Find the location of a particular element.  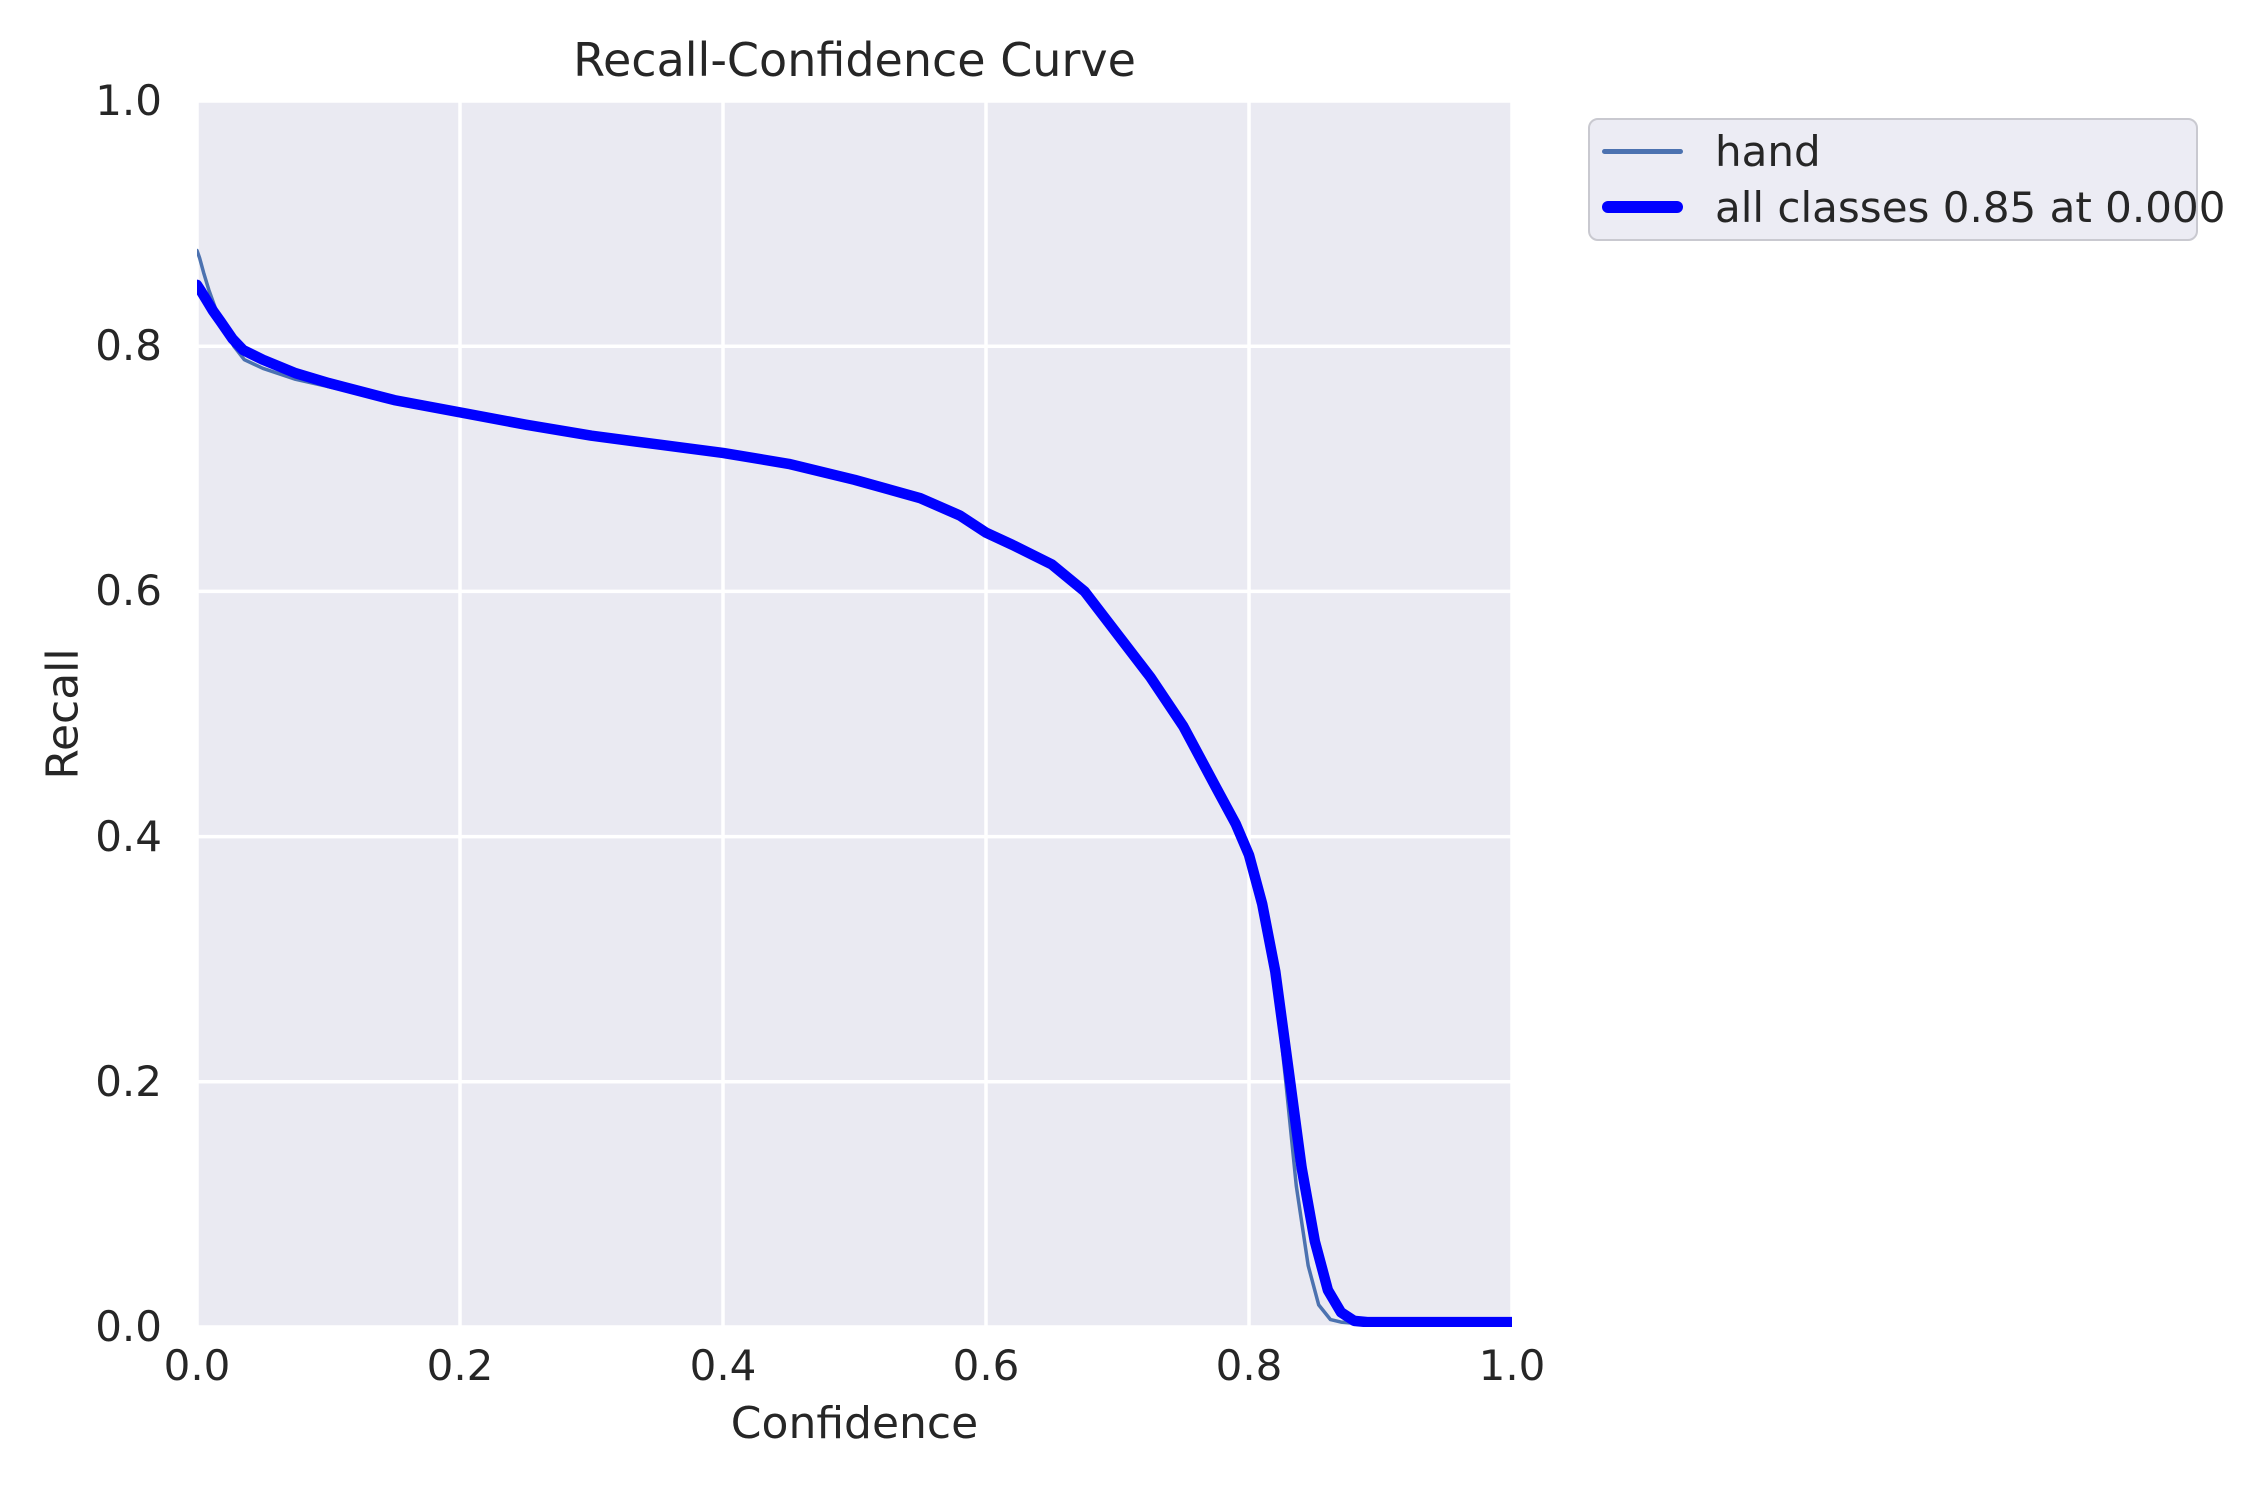

chart-title: Recall-Confidence Curve is located at coordinates (854, 60).